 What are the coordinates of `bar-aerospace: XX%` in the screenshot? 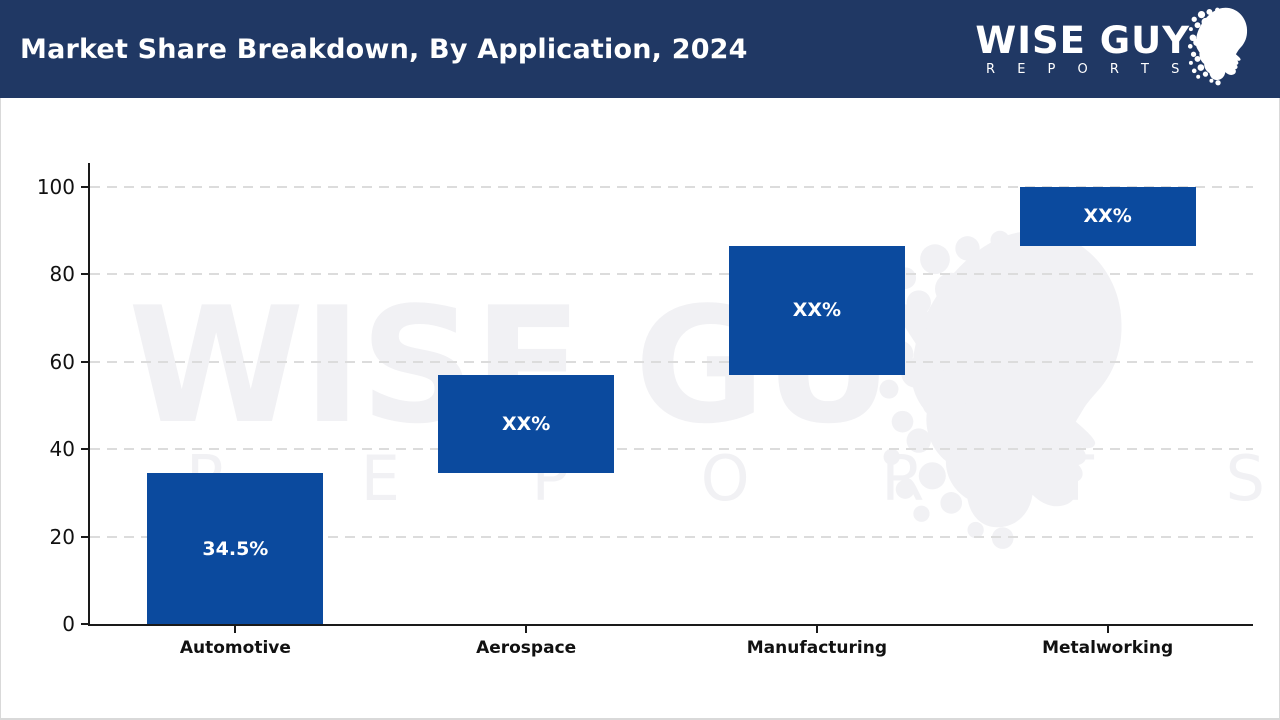 It's located at (526, 424).